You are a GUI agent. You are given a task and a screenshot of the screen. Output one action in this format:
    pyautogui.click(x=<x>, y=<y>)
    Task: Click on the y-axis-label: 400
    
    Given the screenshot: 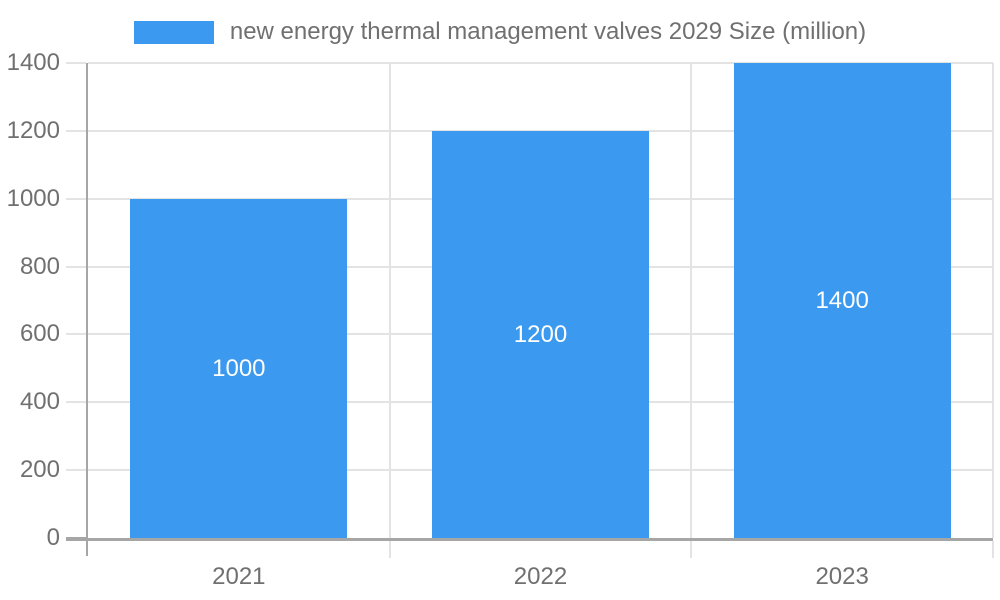 What is the action you would take?
    pyautogui.click(x=39, y=402)
    